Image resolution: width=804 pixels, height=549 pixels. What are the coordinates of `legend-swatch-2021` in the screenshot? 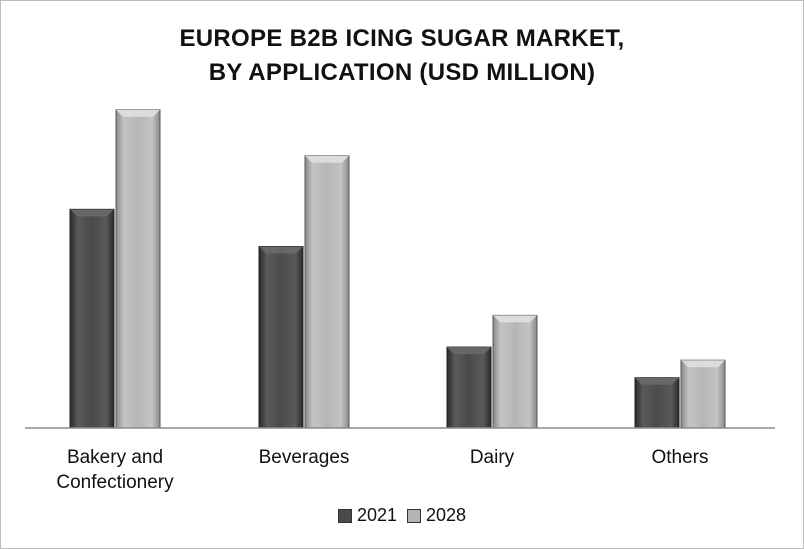 It's located at (344, 515).